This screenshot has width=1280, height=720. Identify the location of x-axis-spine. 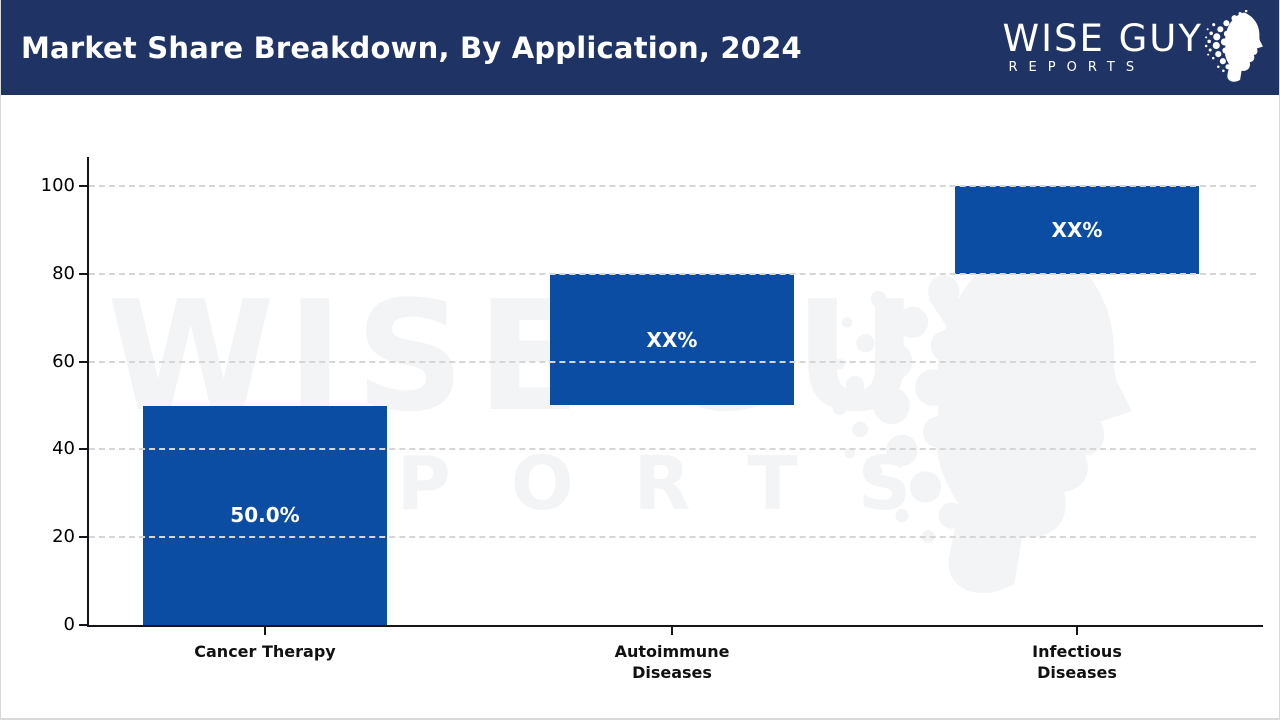
(675, 626).